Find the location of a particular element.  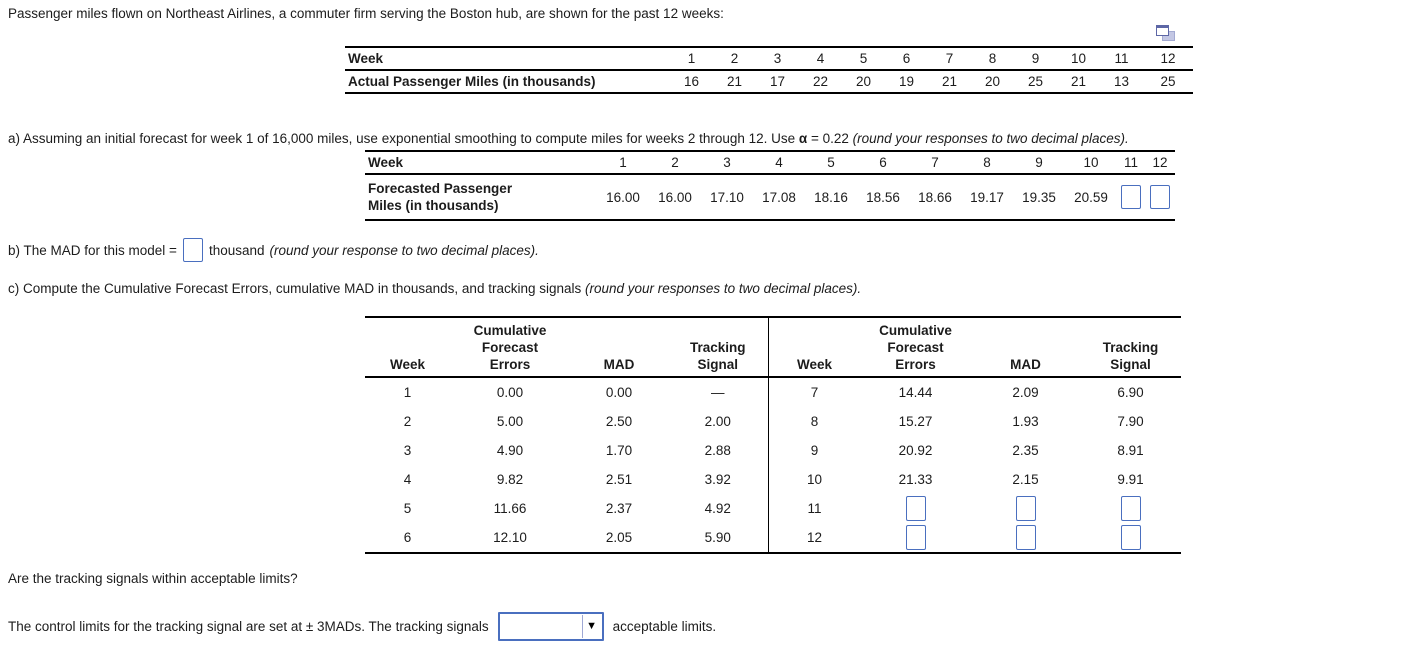

part-b-prefix: b) The MAD for this model = is located at coordinates (92, 250).